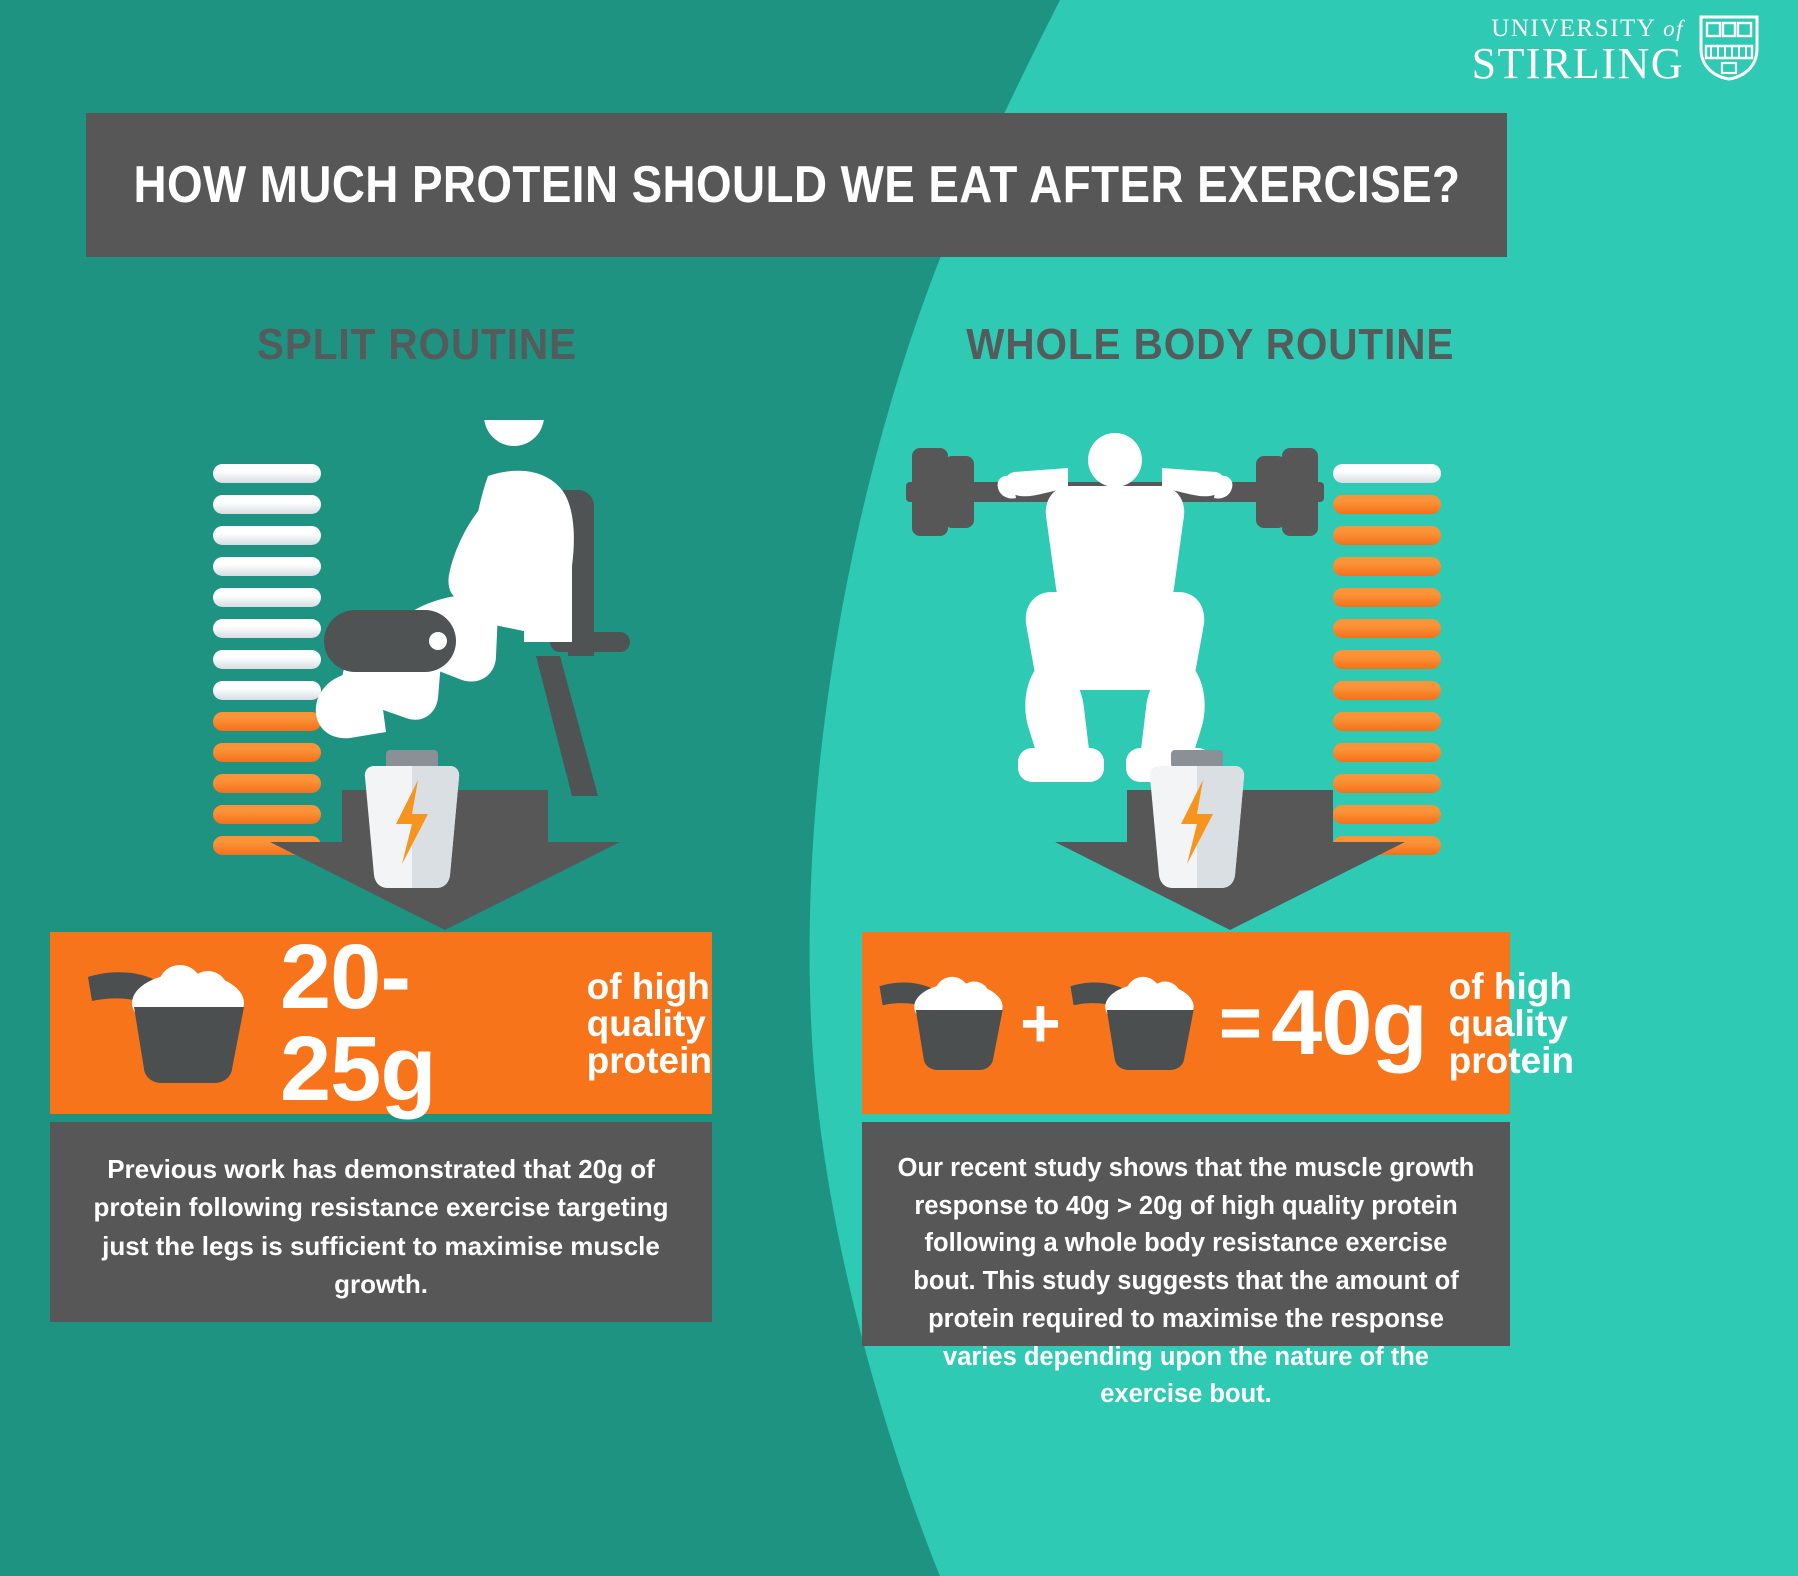  What do you see at coordinates (1349, 1023) in the screenshot?
I see `dose-amount-whole-body-routine: 40g` at bounding box center [1349, 1023].